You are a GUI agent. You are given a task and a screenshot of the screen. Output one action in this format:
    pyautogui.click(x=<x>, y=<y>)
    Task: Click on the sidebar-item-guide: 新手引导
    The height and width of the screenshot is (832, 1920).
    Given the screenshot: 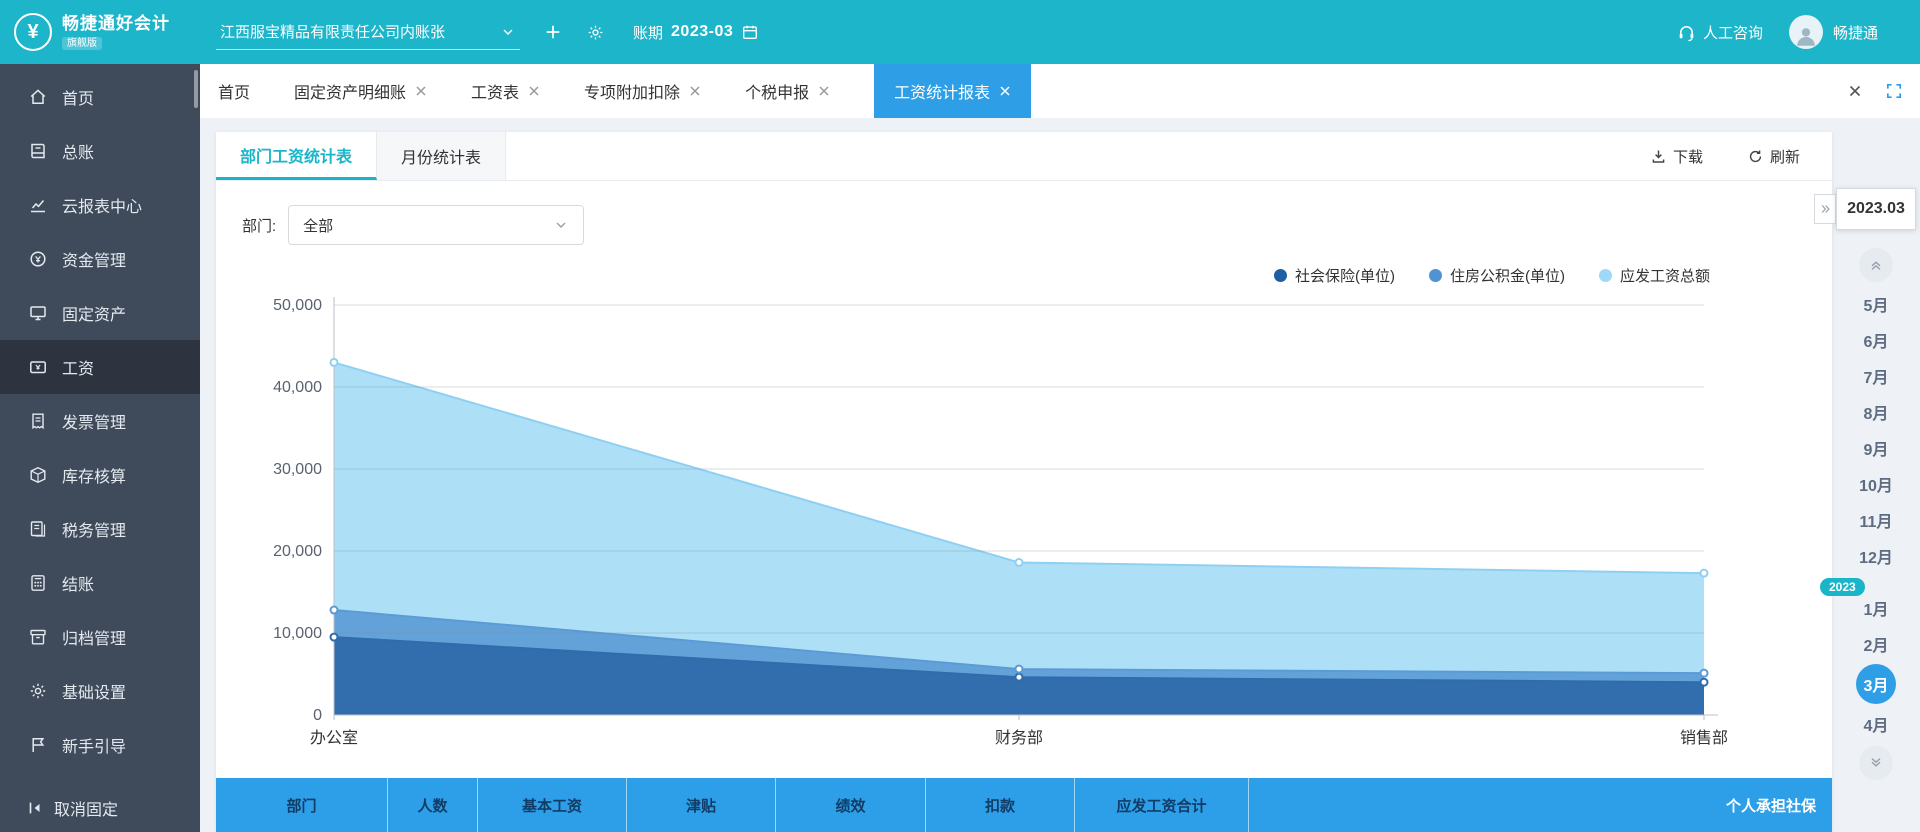 What is the action you would take?
    pyautogui.click(x=100, y=745)
    